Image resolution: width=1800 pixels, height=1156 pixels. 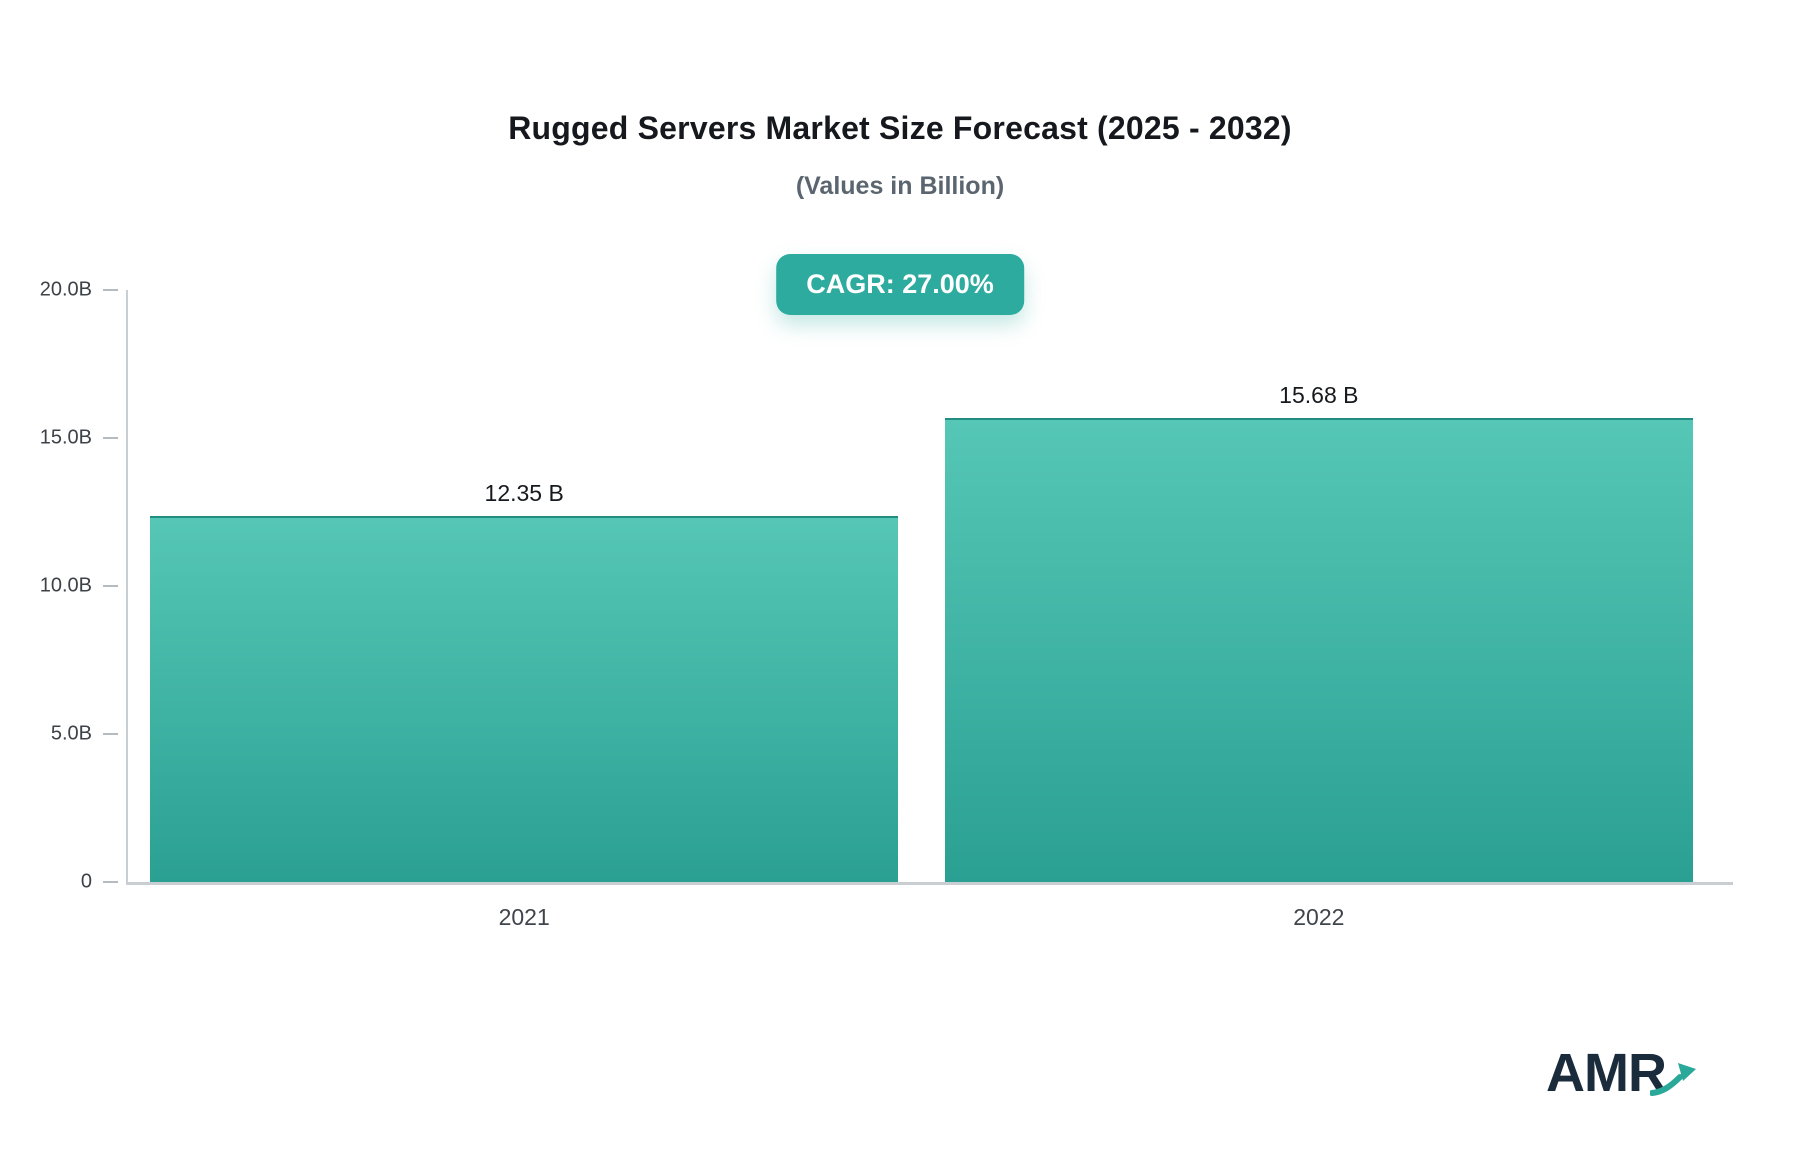 I want to click on growth-arrow-icon, so click(x=1673, y=1079).